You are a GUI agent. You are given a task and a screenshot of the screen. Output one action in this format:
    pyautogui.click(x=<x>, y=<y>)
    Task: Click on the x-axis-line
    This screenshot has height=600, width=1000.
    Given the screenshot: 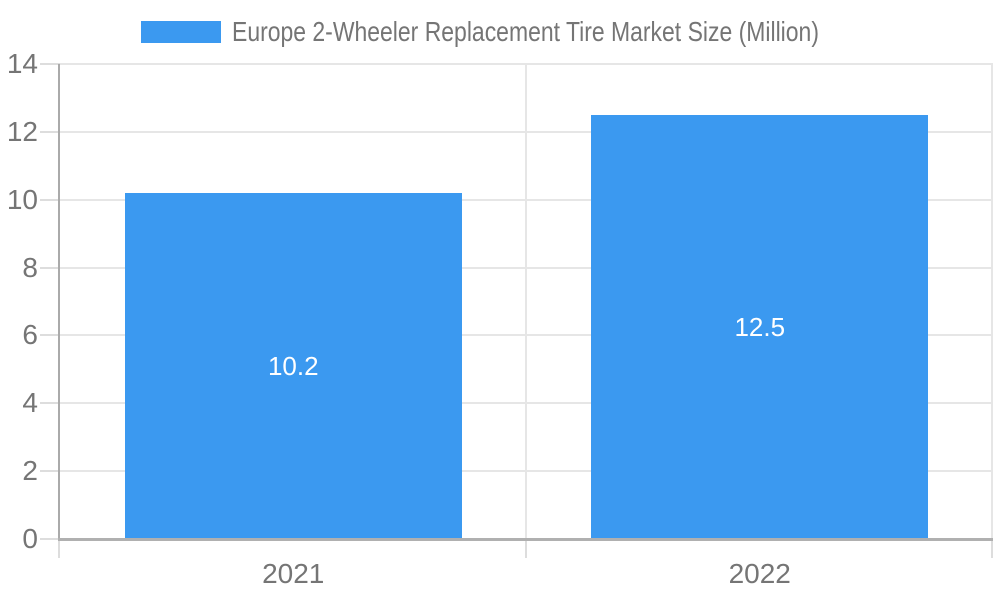 What is the action you would take?
    pyautogui.click(x=525, y=539)
    